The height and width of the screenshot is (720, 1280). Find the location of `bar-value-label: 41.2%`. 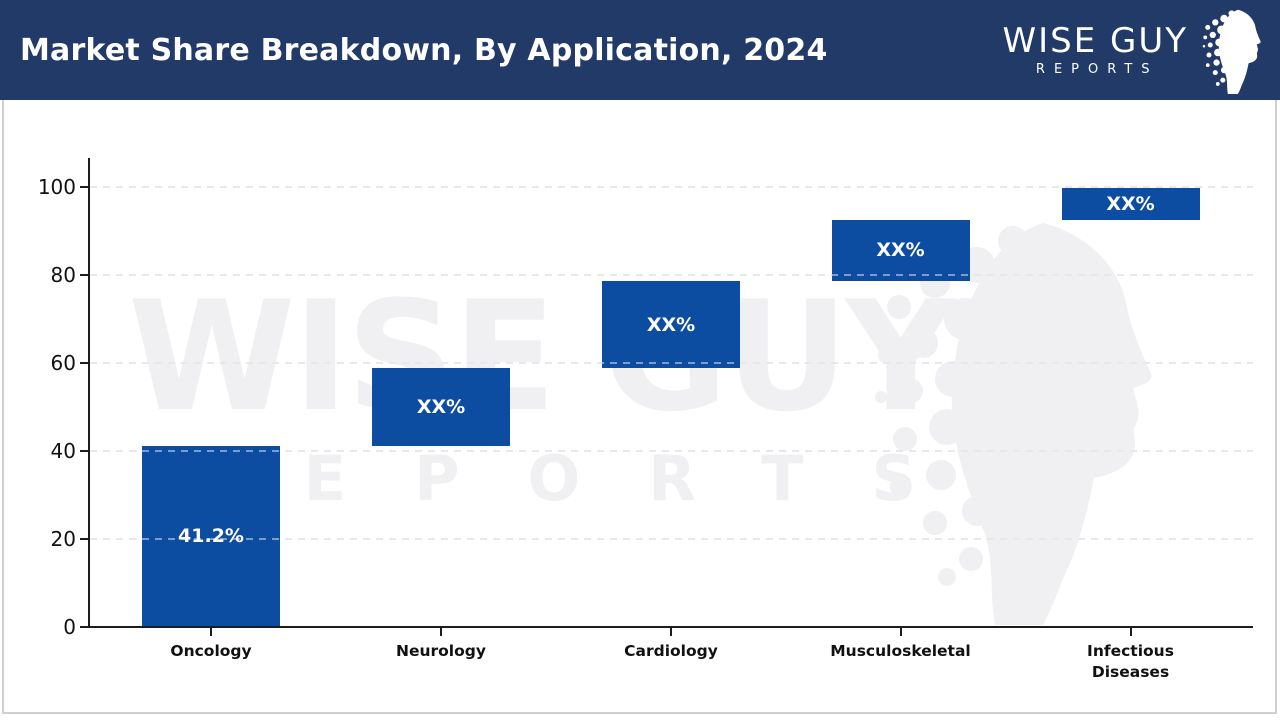

bar-value-label: 41.2% is located at coordinates (211, 536).